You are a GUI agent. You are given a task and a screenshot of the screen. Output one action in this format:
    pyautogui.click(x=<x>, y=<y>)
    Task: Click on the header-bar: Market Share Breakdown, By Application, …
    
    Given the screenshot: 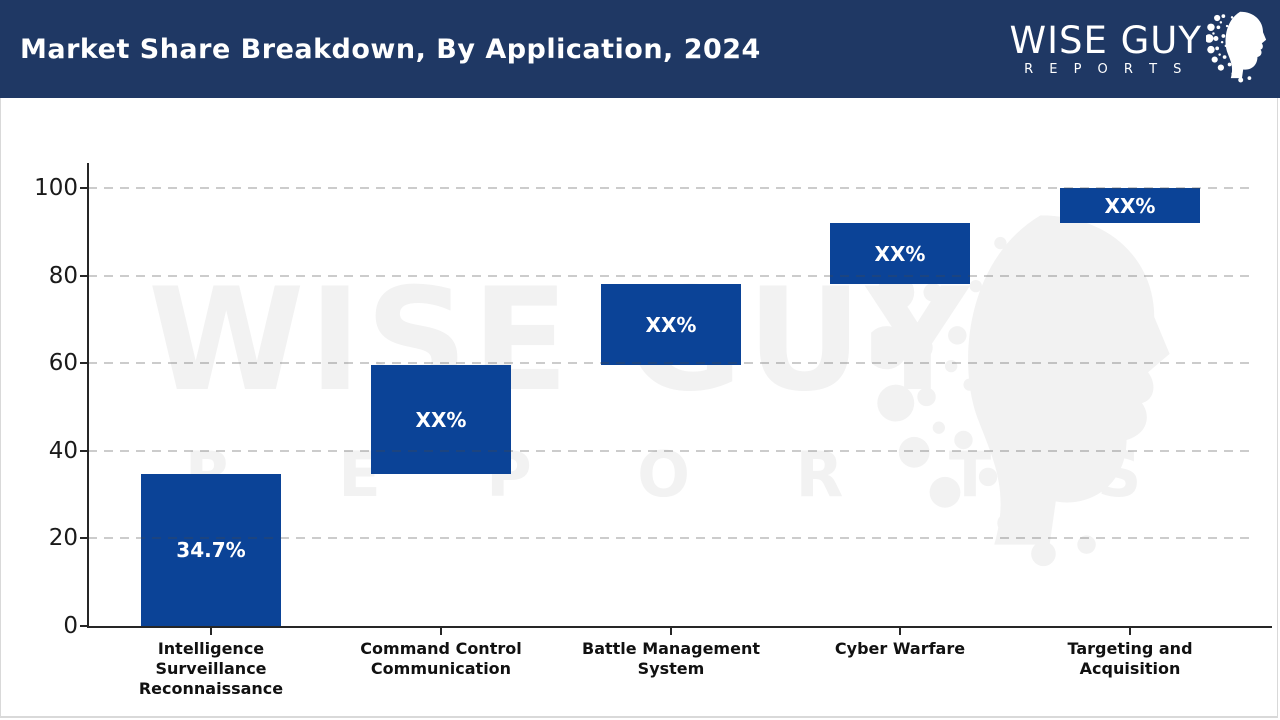 What is the action you would take?
    pyautogui.click(x=640, y=49)
    